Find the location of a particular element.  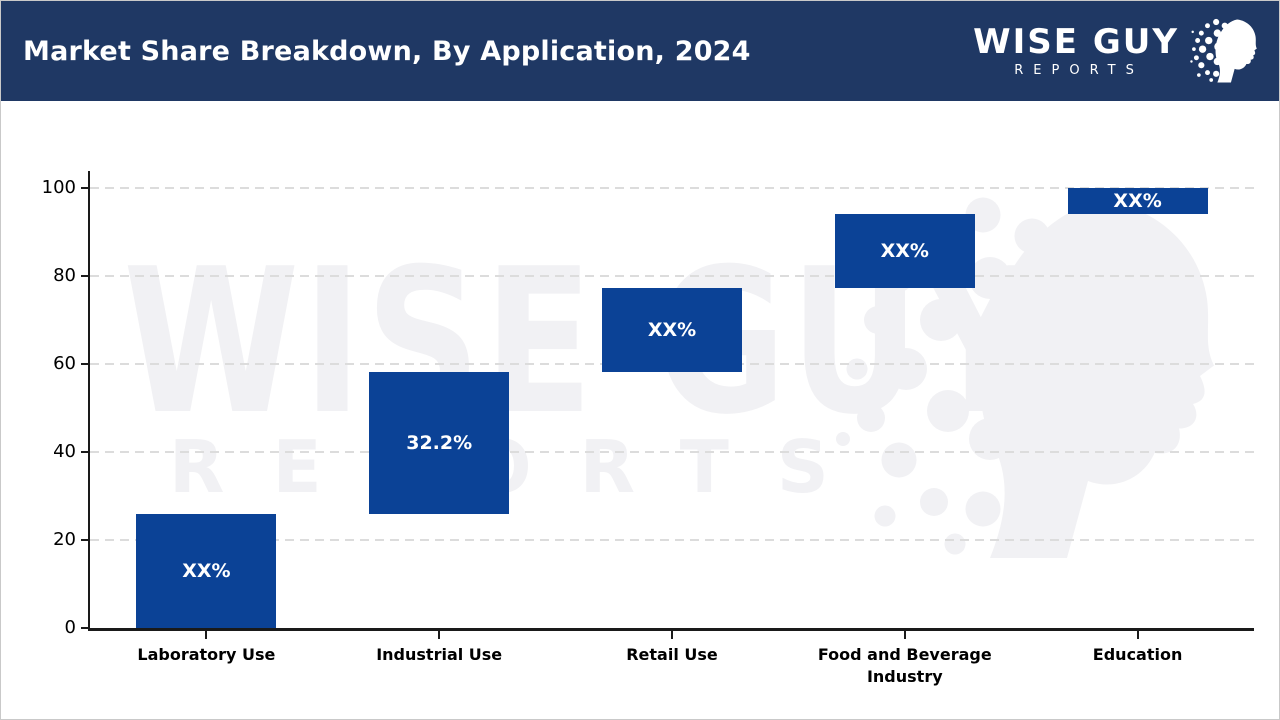

dotted-head-profile-icon is located at coordinates (1226, 51).